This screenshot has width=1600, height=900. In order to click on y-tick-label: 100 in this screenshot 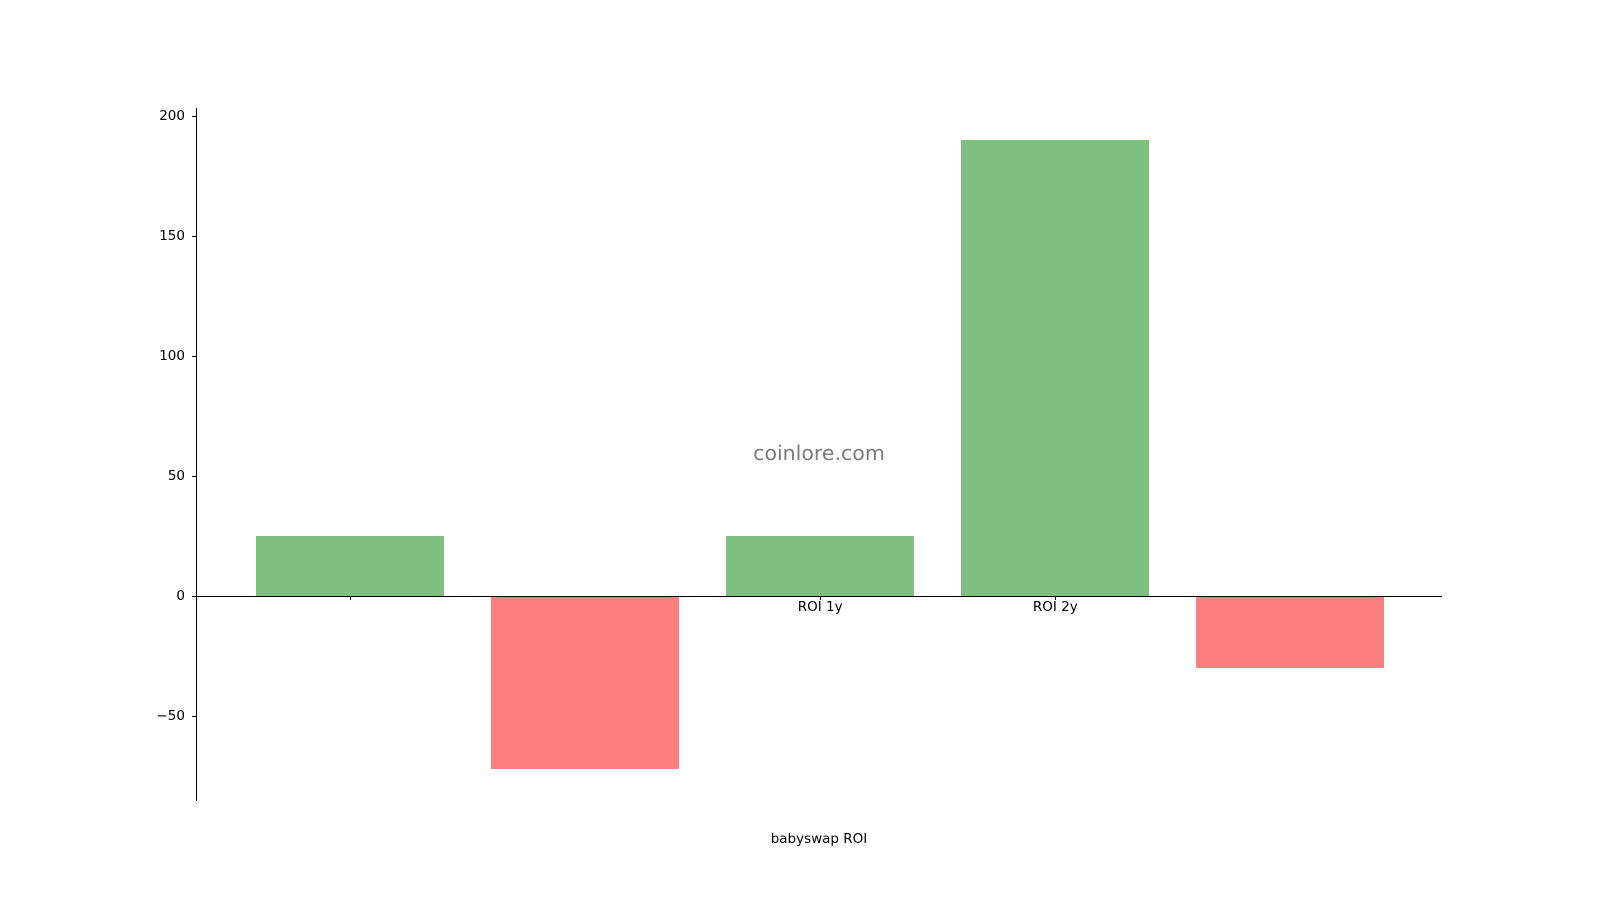, I will do `click(172, 356)`.